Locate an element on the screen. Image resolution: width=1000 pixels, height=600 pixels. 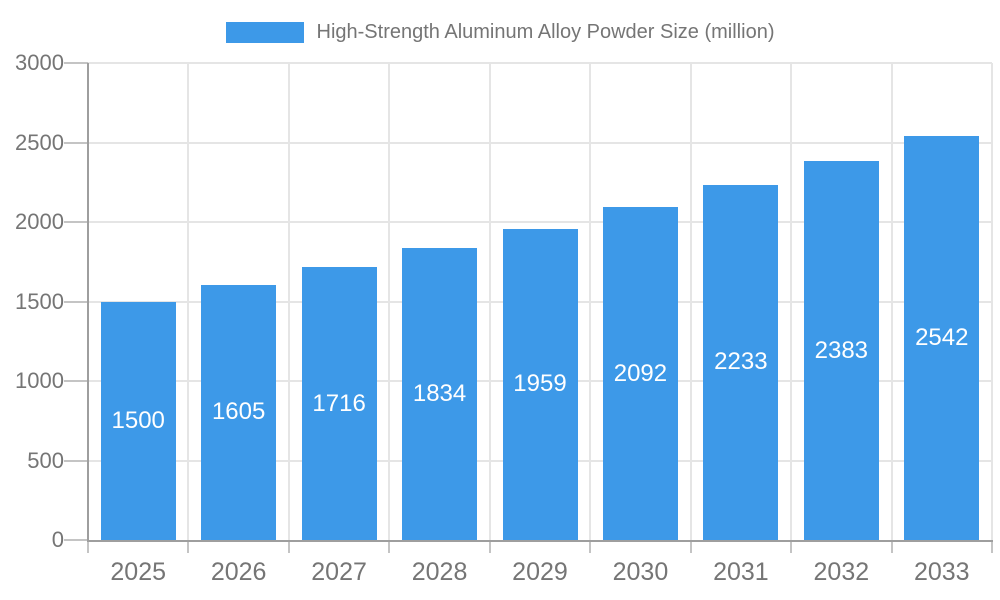
bar-value-label: 1716 is located at coordinates (339, 403).